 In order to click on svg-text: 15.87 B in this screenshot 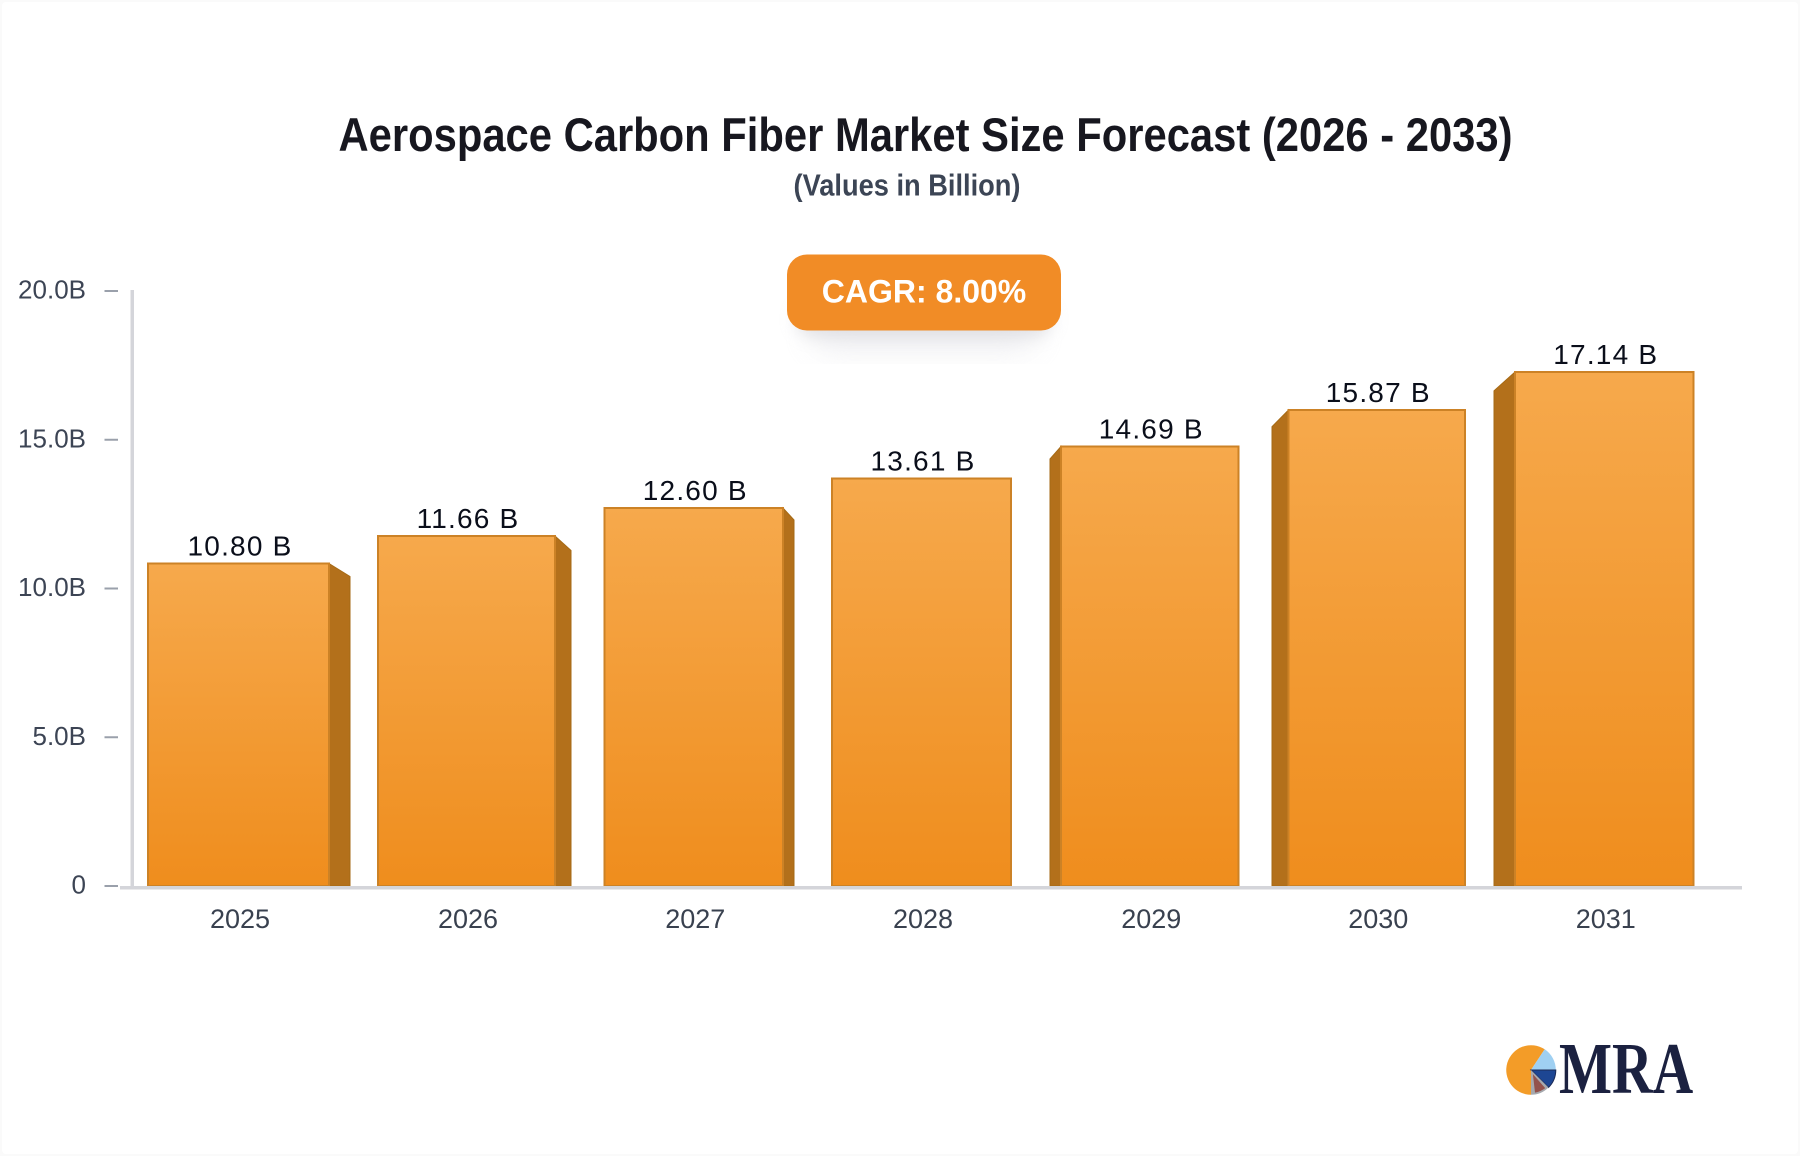, I will do `click(1378, 392)`.